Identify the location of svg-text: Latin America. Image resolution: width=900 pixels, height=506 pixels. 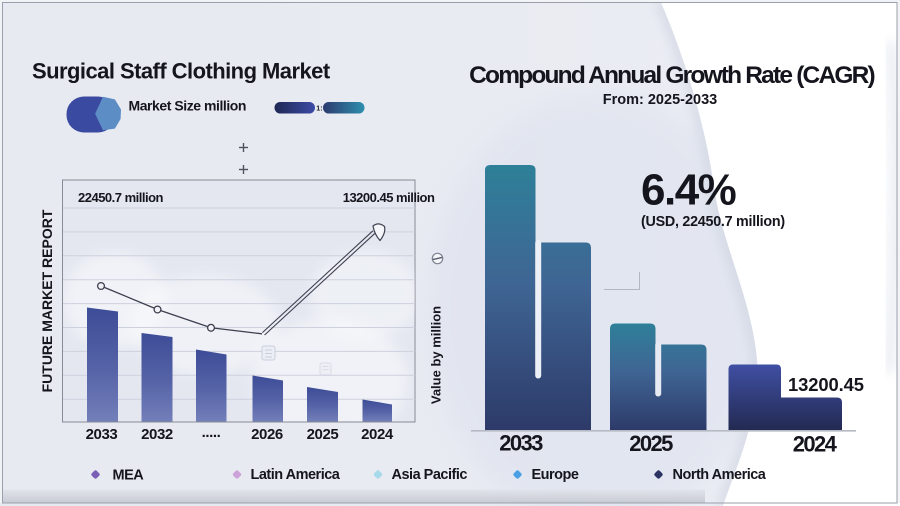
(296, 475).